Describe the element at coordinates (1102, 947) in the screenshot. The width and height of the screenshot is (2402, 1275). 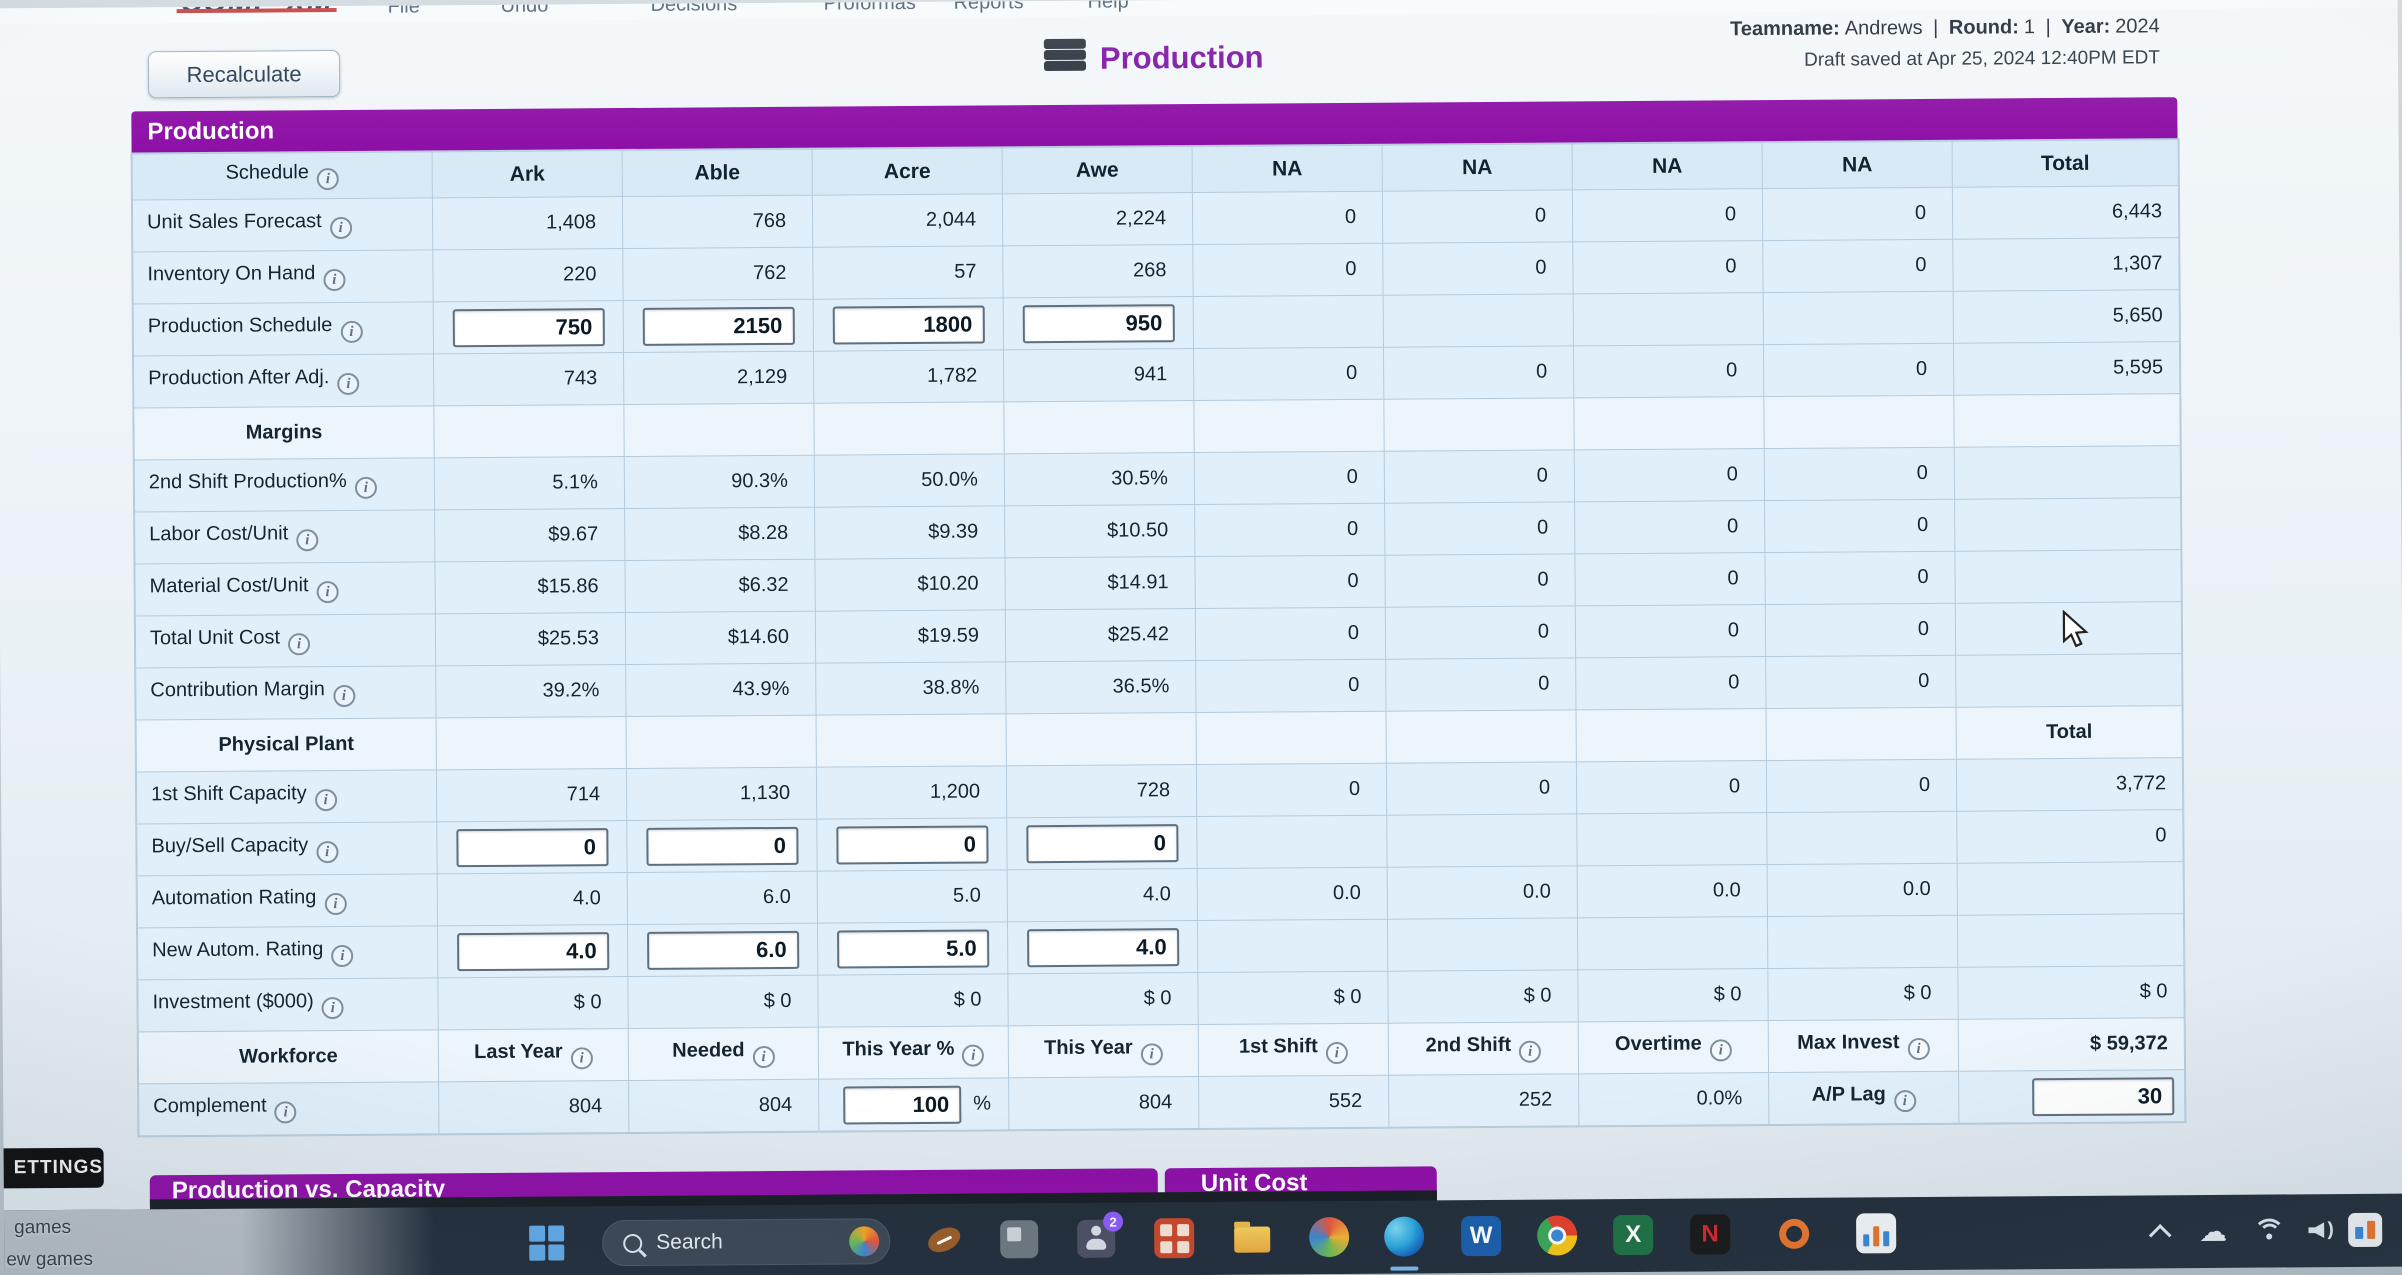
I see `new-autom-rating-input-awe` at that location.